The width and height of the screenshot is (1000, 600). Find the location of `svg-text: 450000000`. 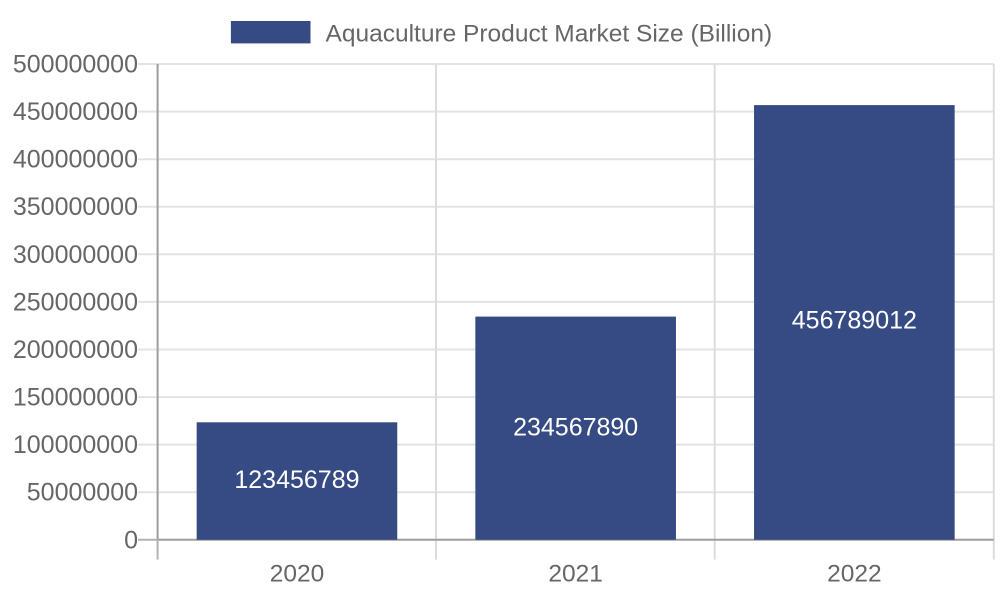

svg-text: 450000000 is located at coordinates (75, 112).